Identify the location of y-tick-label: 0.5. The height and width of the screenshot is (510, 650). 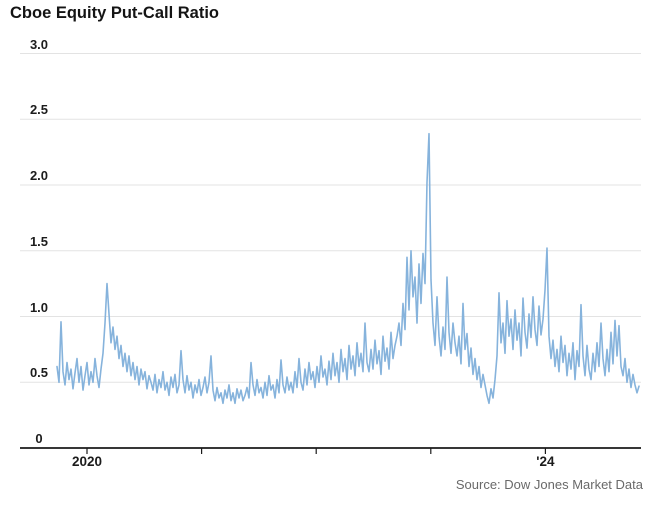
(39, 373).